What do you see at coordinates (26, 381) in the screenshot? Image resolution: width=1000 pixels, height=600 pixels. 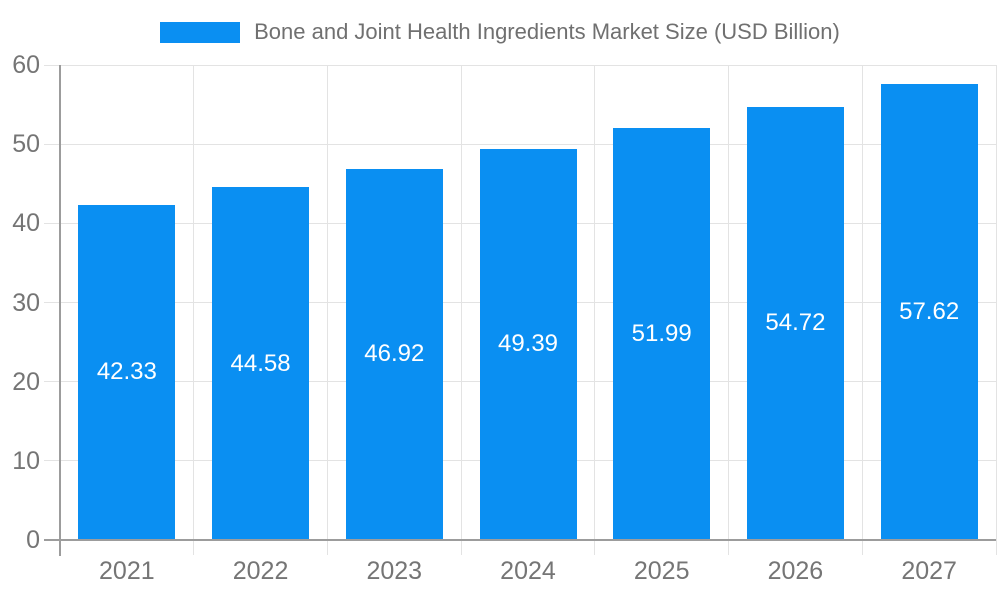 I see `y-tick-label: 20` at bounding box center [26, 381].